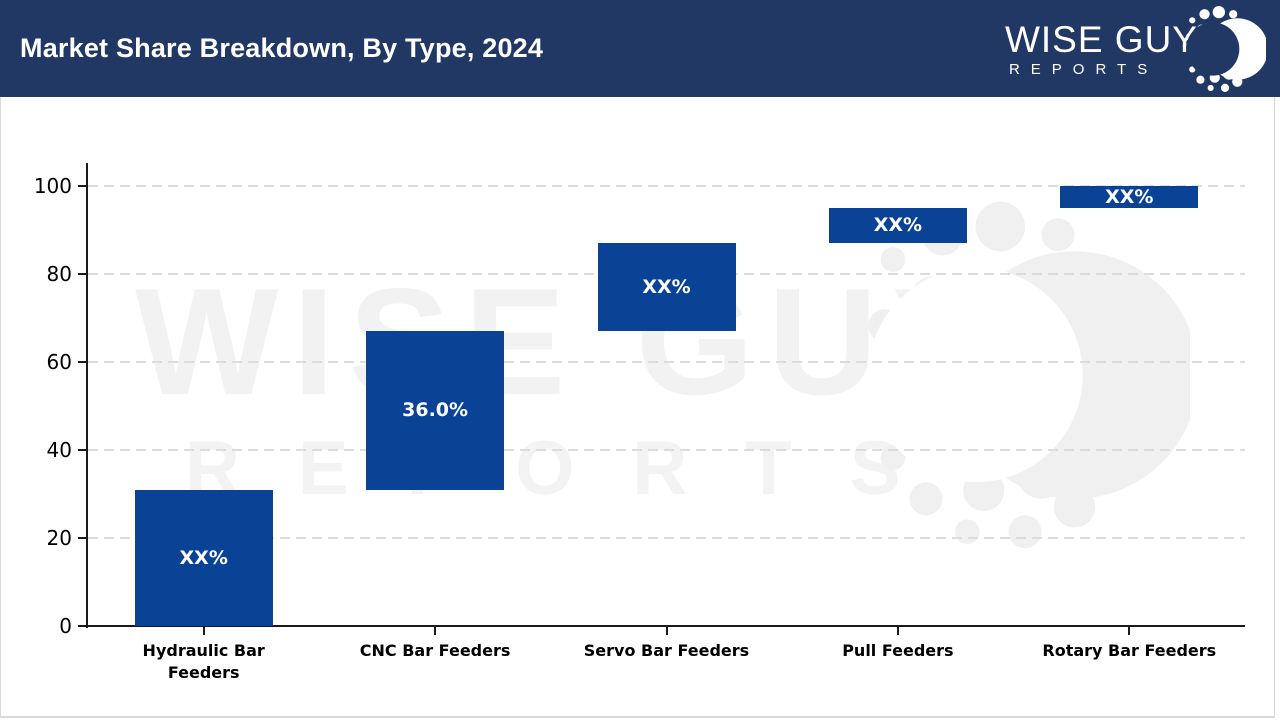 This screenshot has height=720, width=1280. I want to click on brand-logo-text: WISE GUY REPORTS, so click(1101, 49).